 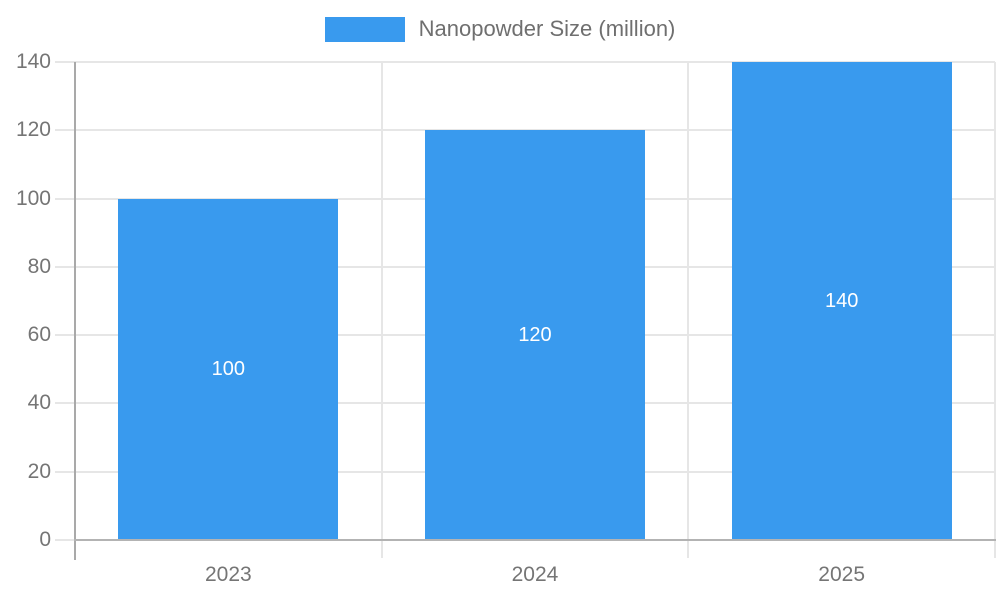 What do you see at coordinates (39, 335) in the screenshot?
I see `y-axis-tick-label: 60` at bounding box center [39, 335].